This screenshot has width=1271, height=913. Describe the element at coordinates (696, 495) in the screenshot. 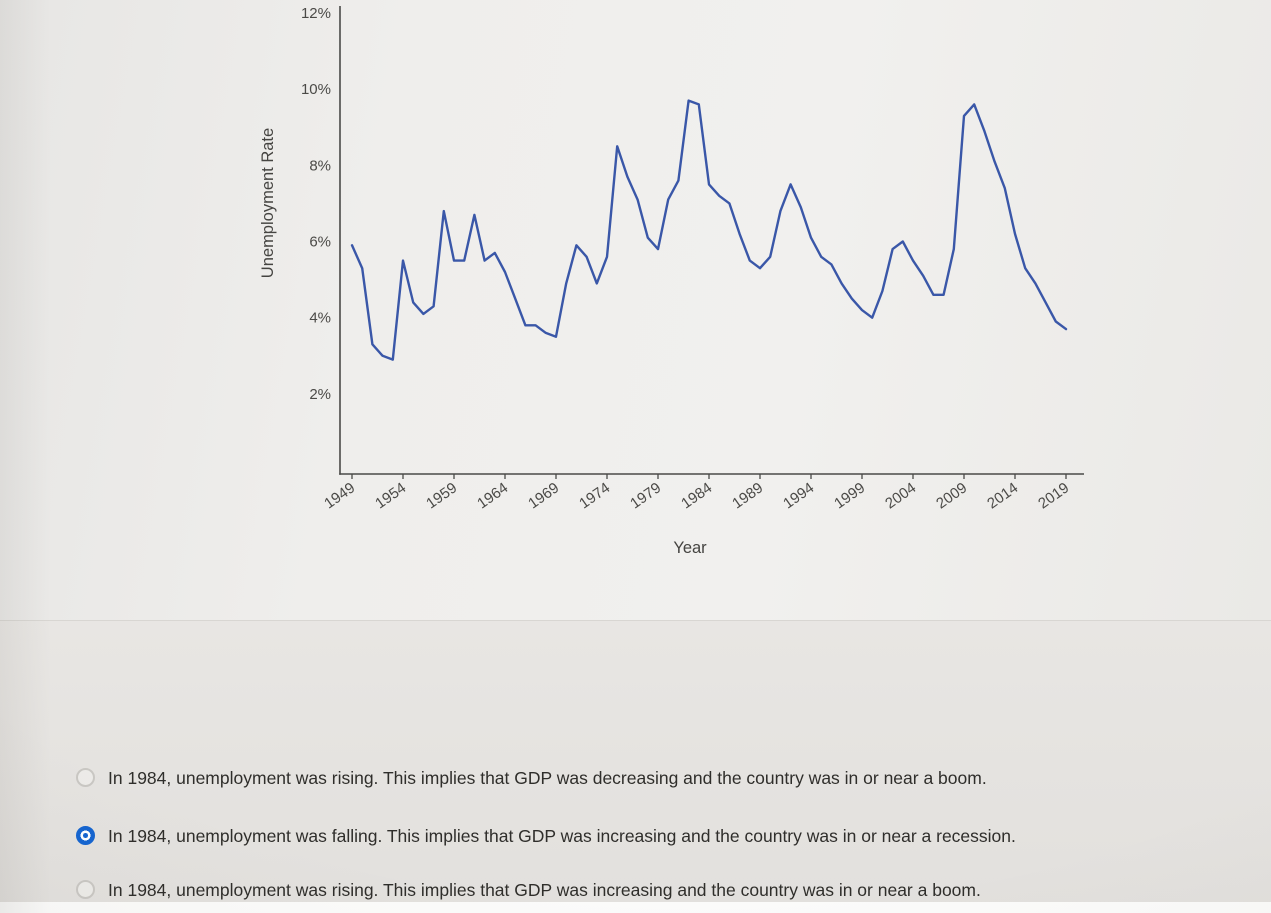

I see `svg-text: 1984` at that location.